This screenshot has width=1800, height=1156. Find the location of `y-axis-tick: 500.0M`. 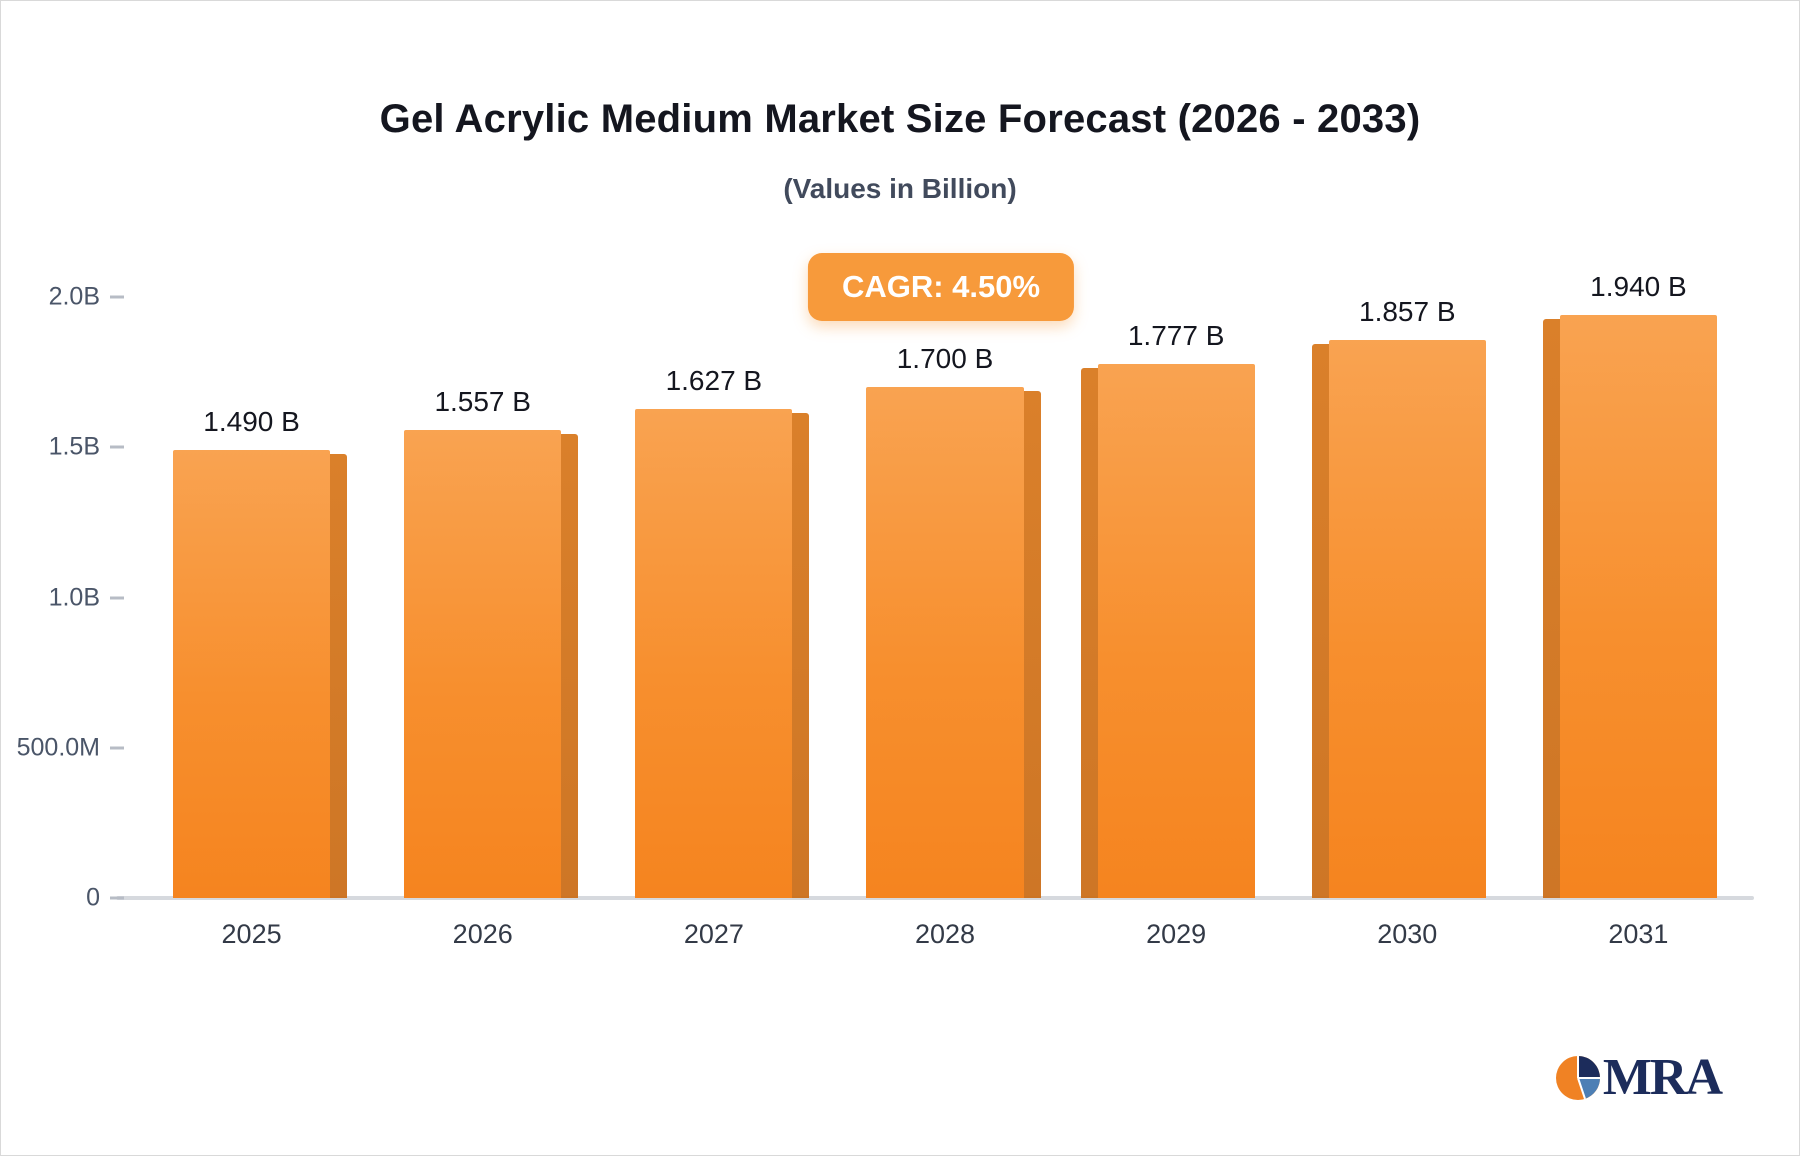

y-axis-tick: 500.0M is located at coordinates (65, 747).